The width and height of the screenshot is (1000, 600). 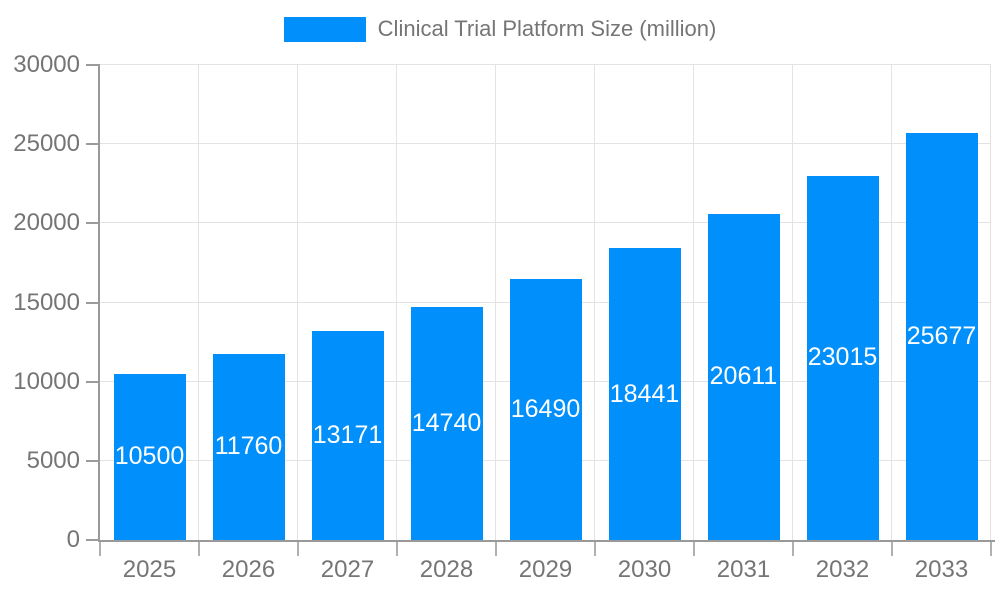 I want to click on bar-value-label: 23015, so click(x=842, y=357).